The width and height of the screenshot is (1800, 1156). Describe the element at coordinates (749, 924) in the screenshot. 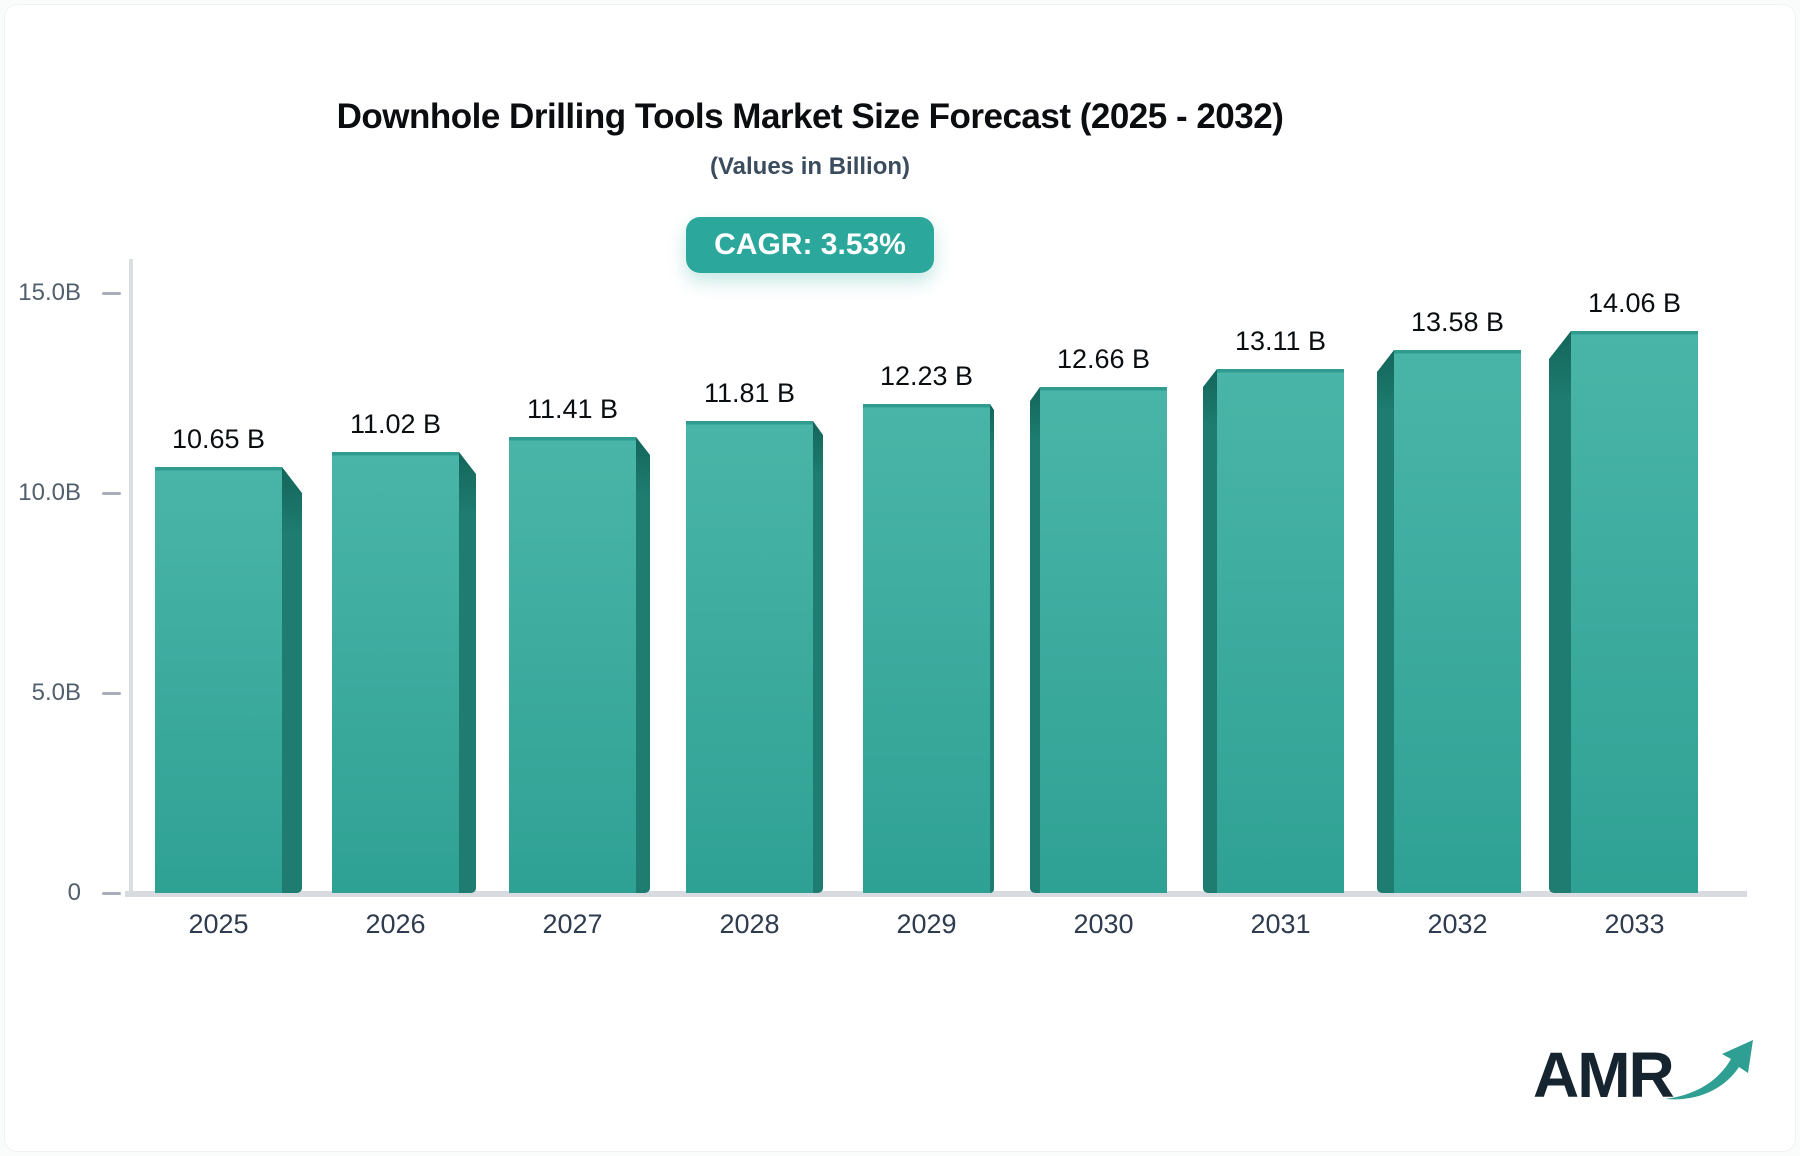

I see `x-tick-label: 2028` at that location.